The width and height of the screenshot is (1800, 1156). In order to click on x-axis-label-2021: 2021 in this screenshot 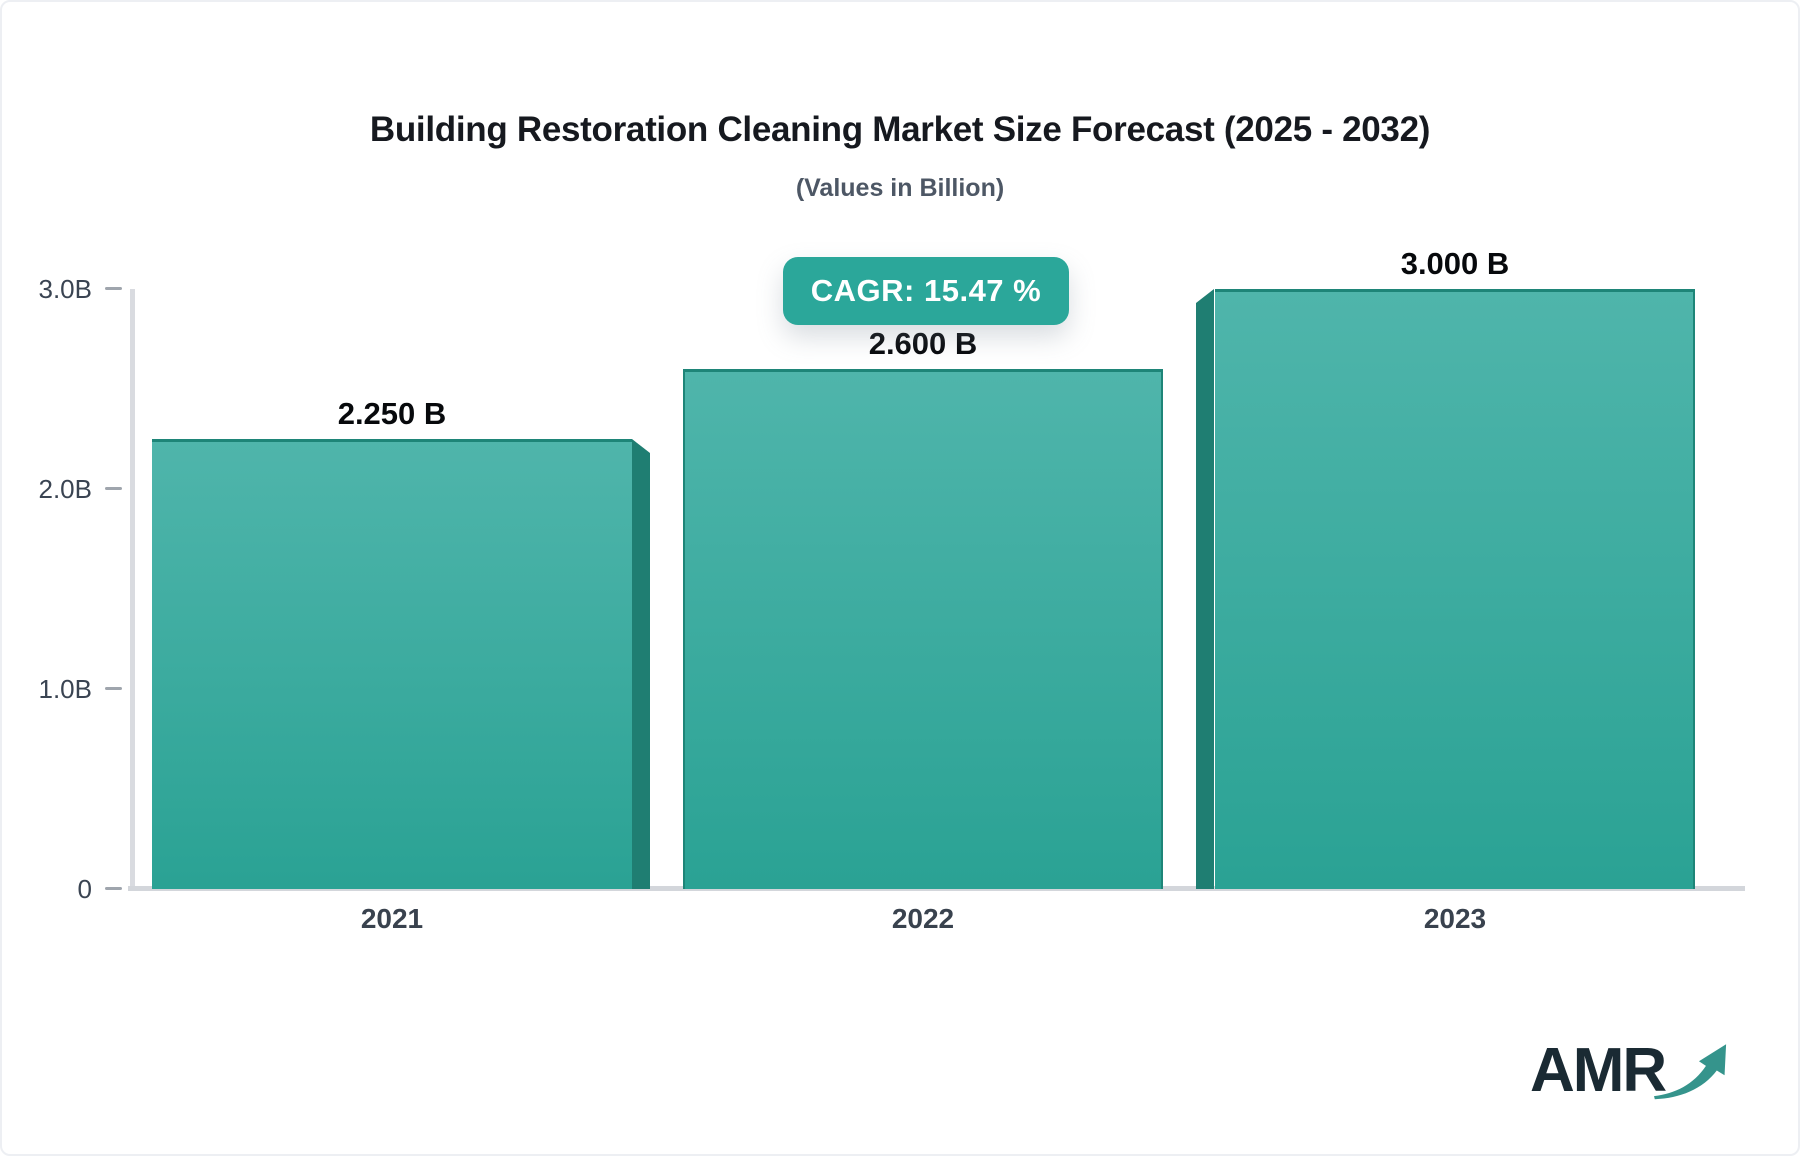, I will do `click(392, 918)`.